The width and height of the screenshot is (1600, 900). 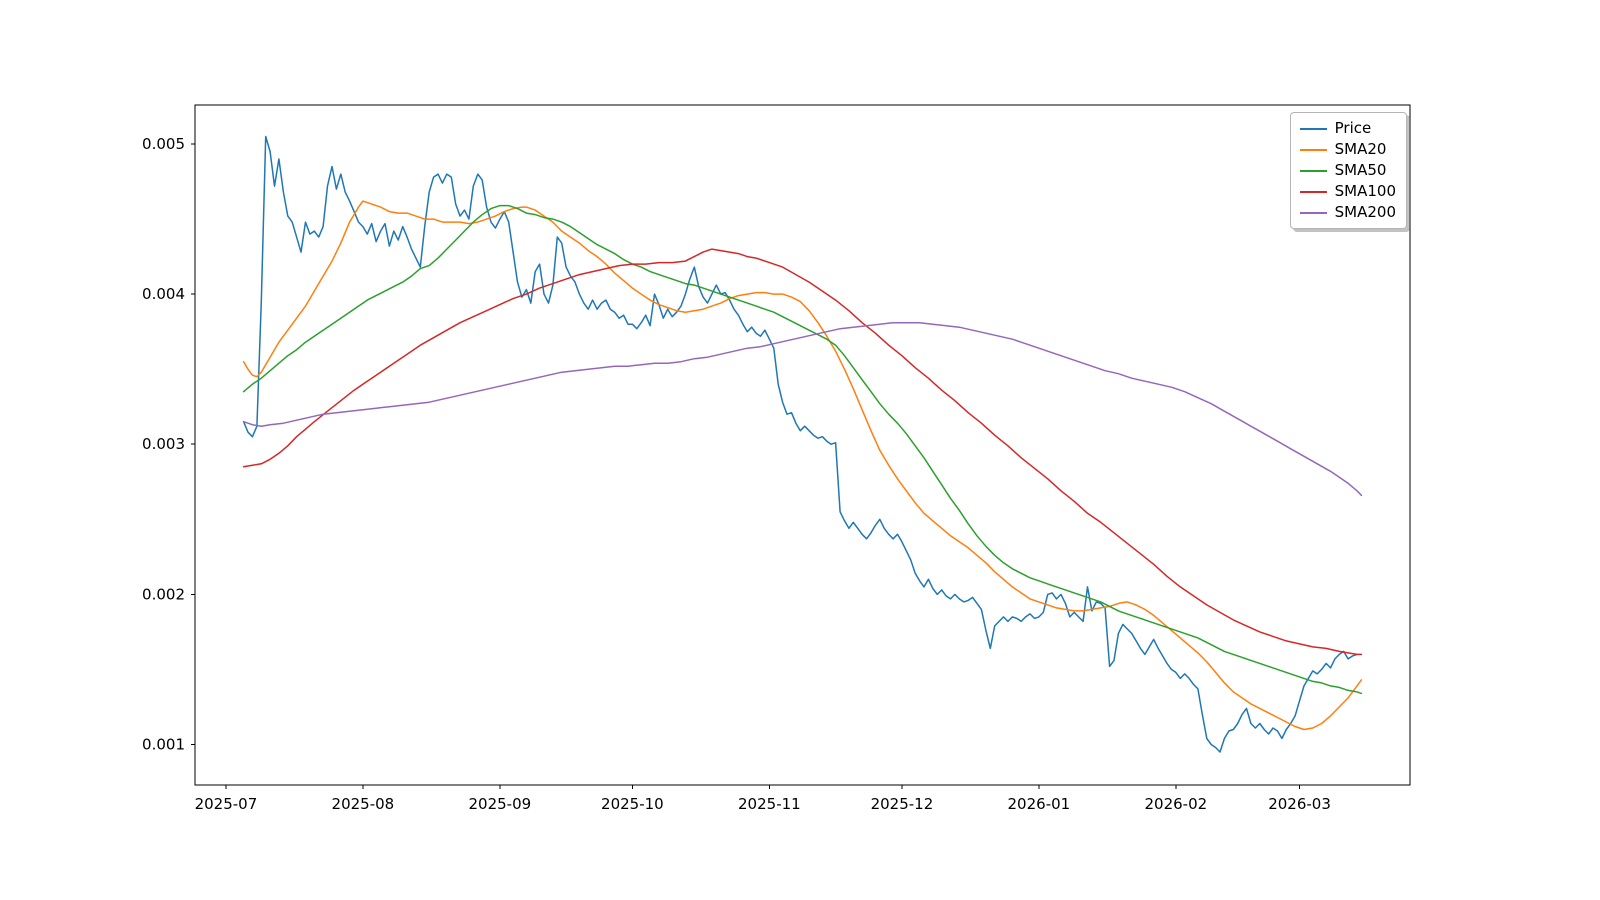 I want to click on y-tick-label: 0.004, so click(x=163, y=294).